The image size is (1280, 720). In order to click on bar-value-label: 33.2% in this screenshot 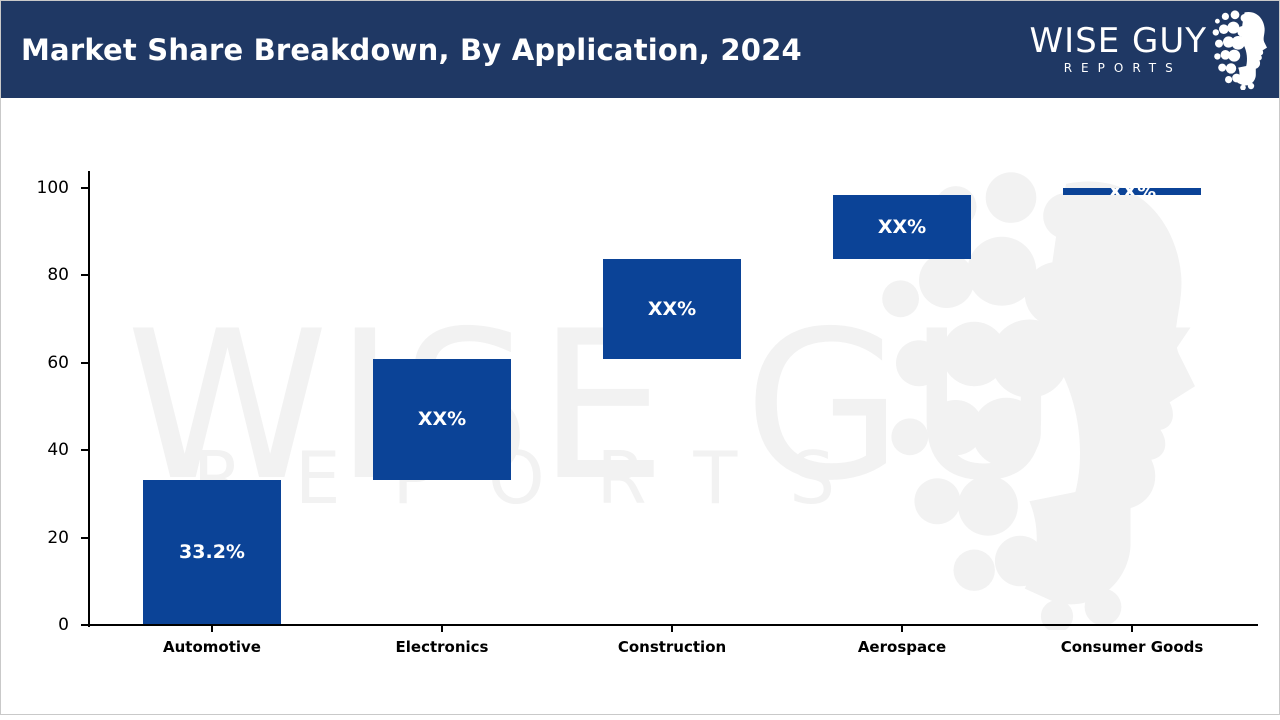, I will do `click(212, 552)`.